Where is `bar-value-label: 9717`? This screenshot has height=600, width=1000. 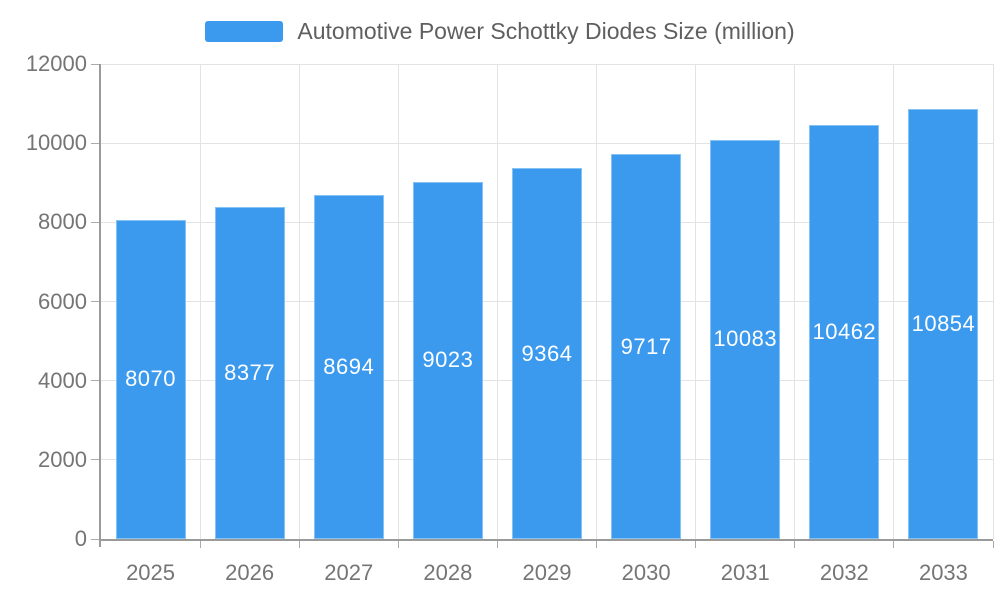 bar-value-label: 9717 is located at coordinates (646, 346).